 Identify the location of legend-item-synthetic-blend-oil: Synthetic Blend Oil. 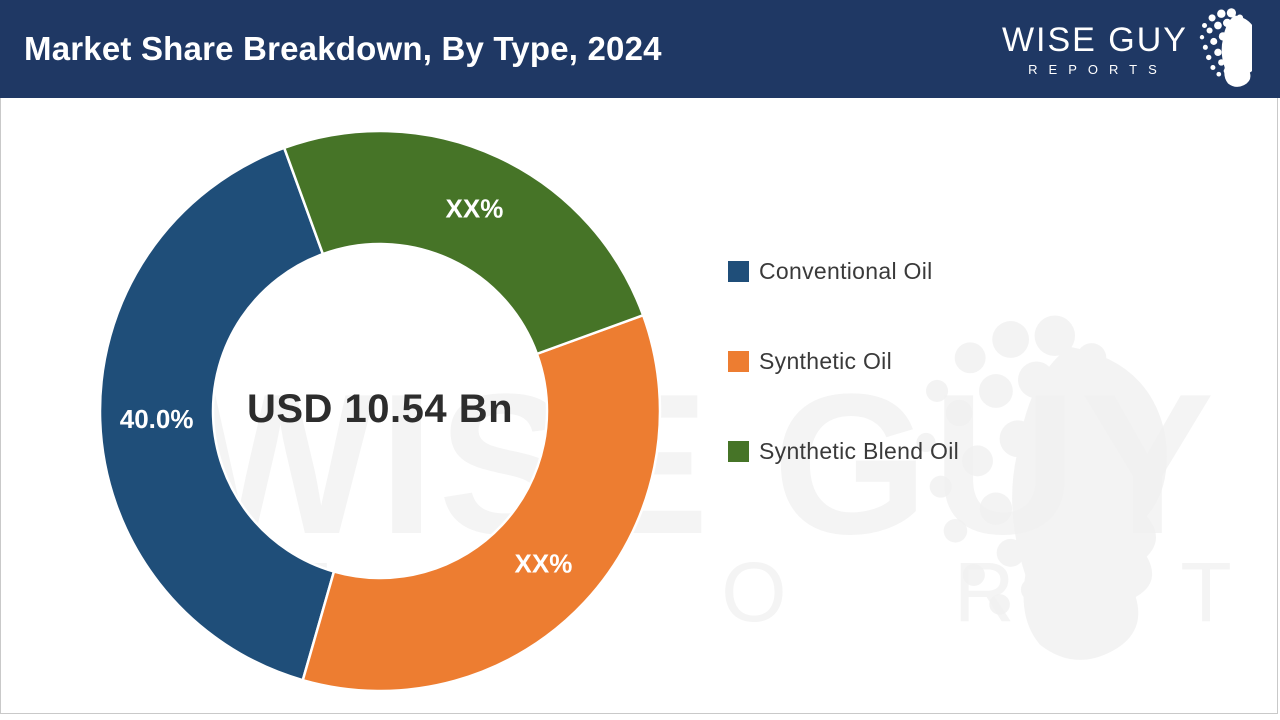
(843, 451).